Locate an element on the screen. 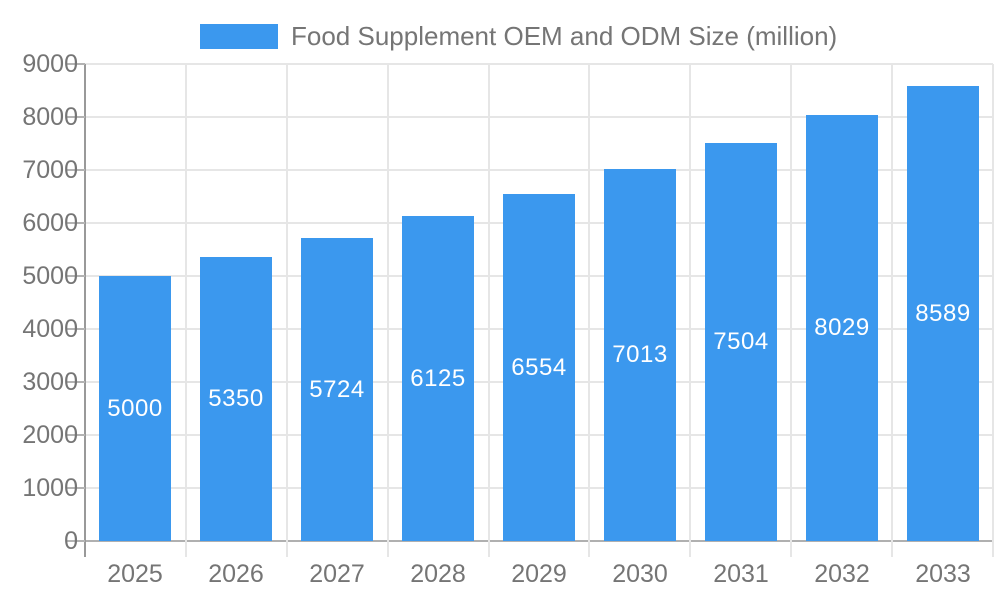 The width and height of the screenshot is (1000, 600). x-axis-tick-label: 2029 is located at coordinates (539, 574).